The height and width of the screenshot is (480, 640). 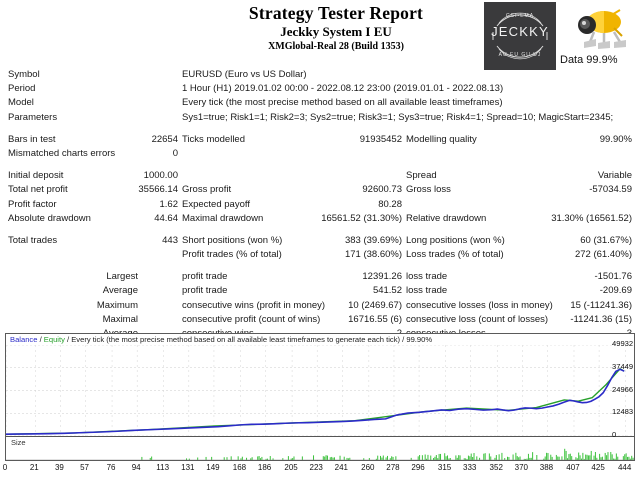 What do you see at coordinates (316, 467) in the screenshot?
I see `x-axis-tick: 223` at bounding box center [316, 467].